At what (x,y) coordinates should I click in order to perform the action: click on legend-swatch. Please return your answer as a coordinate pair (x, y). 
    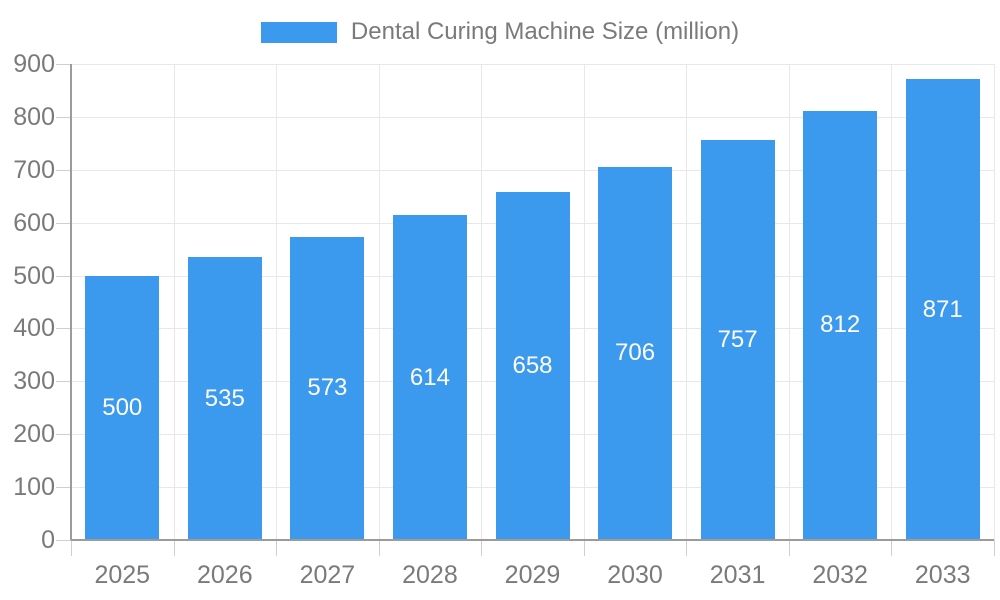
    Looking at the image, I should click on (298, 32).